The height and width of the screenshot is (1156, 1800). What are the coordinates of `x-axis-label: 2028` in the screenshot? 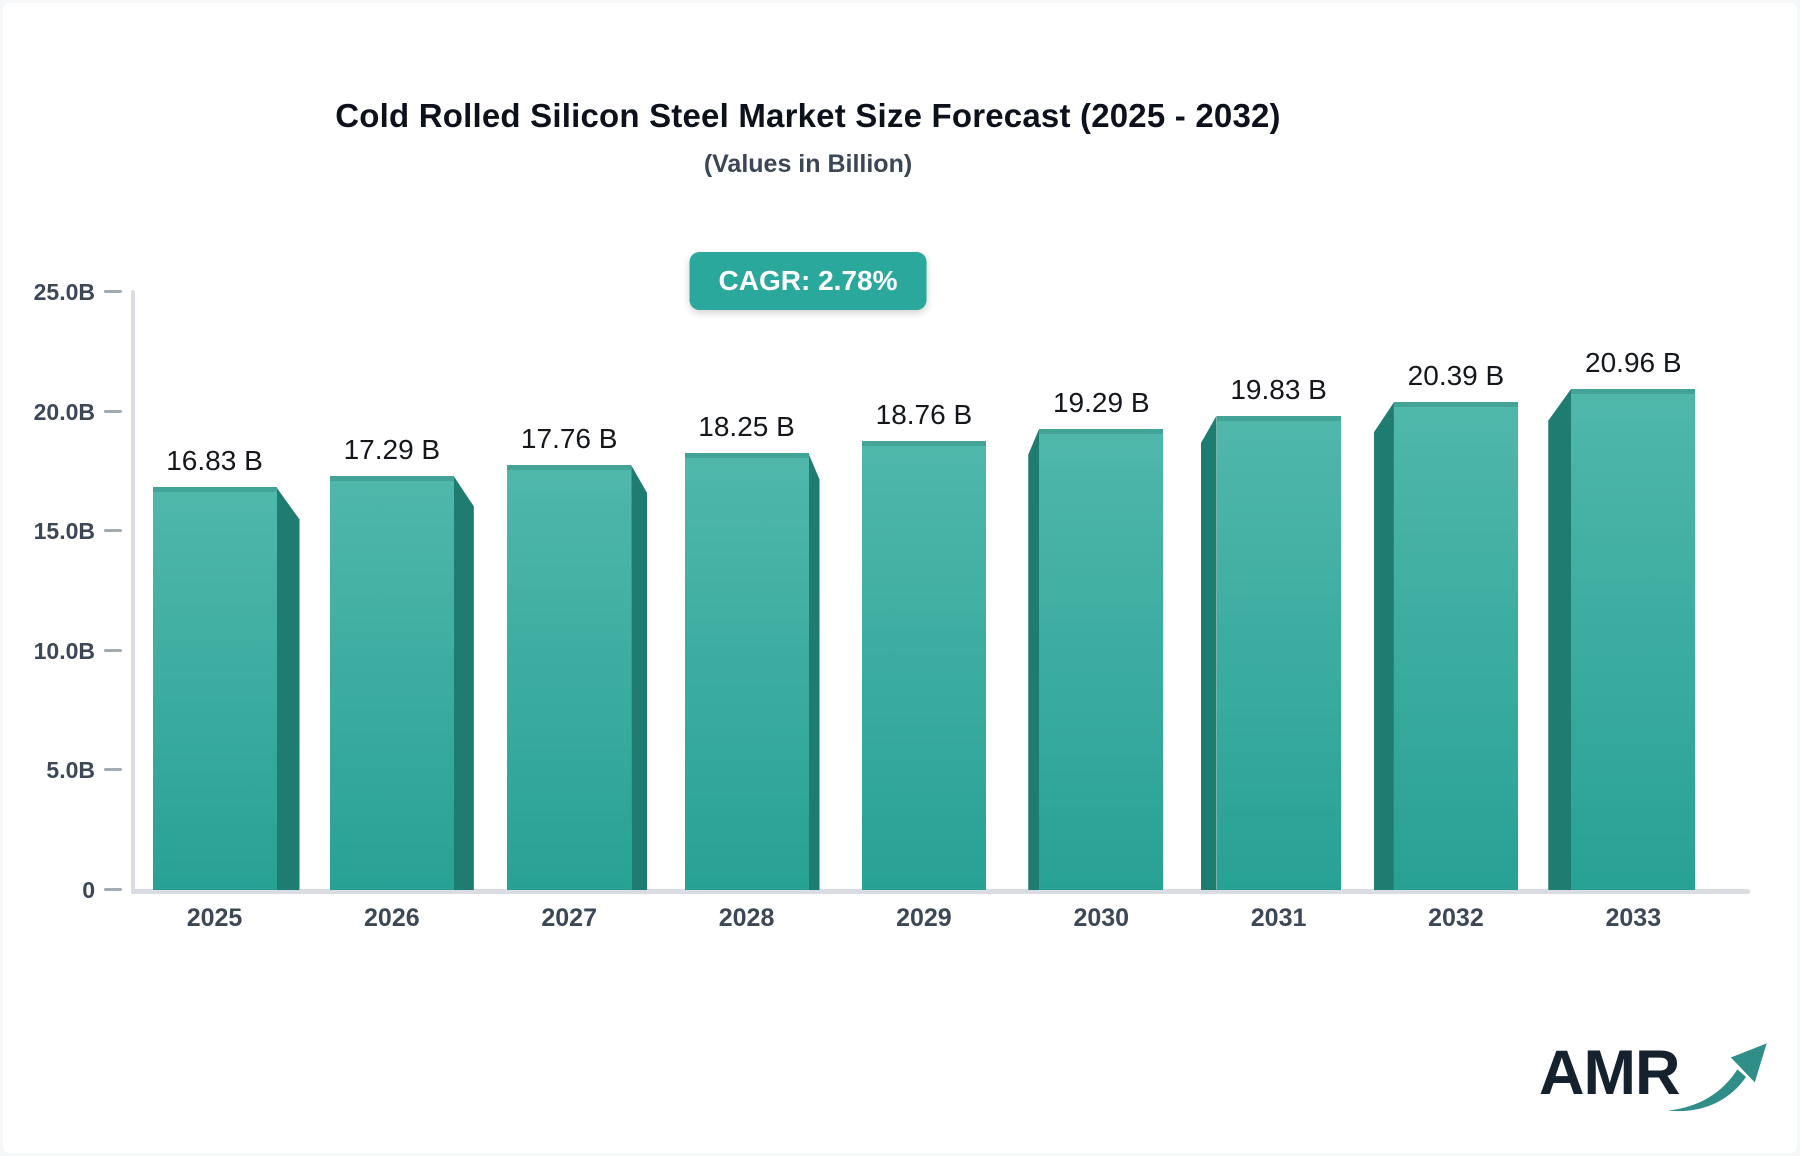 It's located at (746, 918).